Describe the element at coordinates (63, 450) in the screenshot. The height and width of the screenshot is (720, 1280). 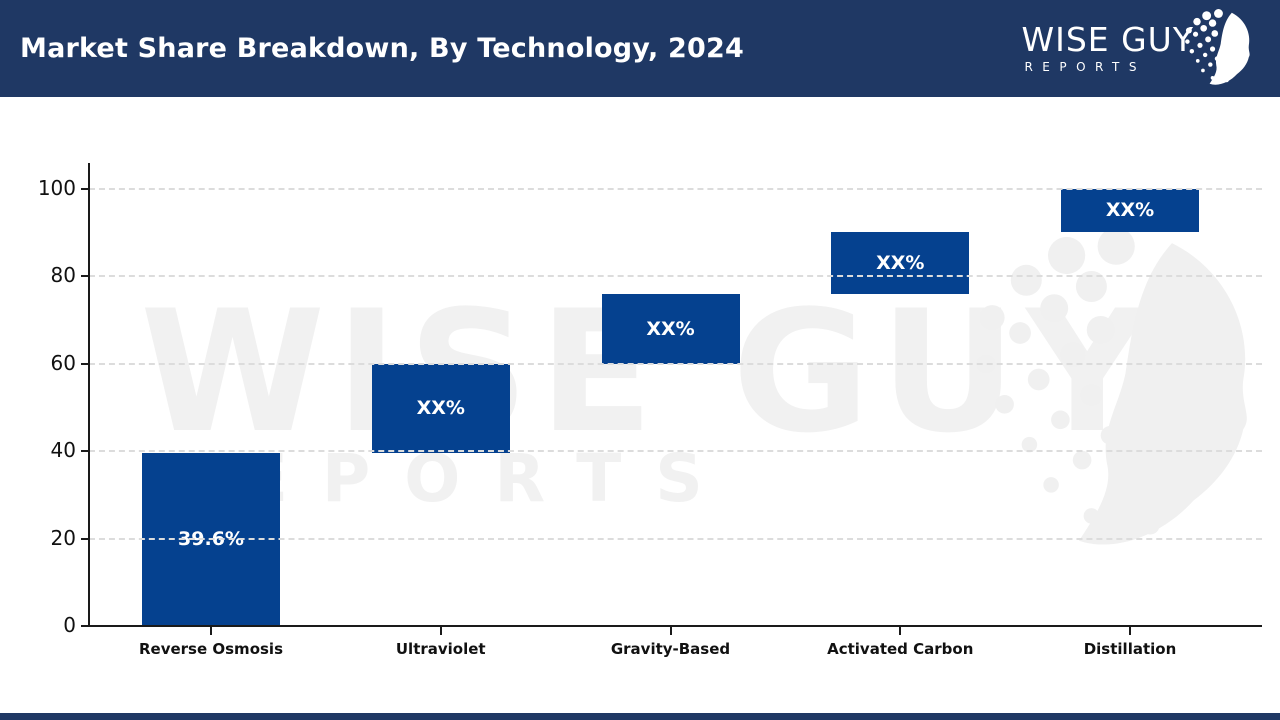
I see `y-tick-label-40: 40` at that location.